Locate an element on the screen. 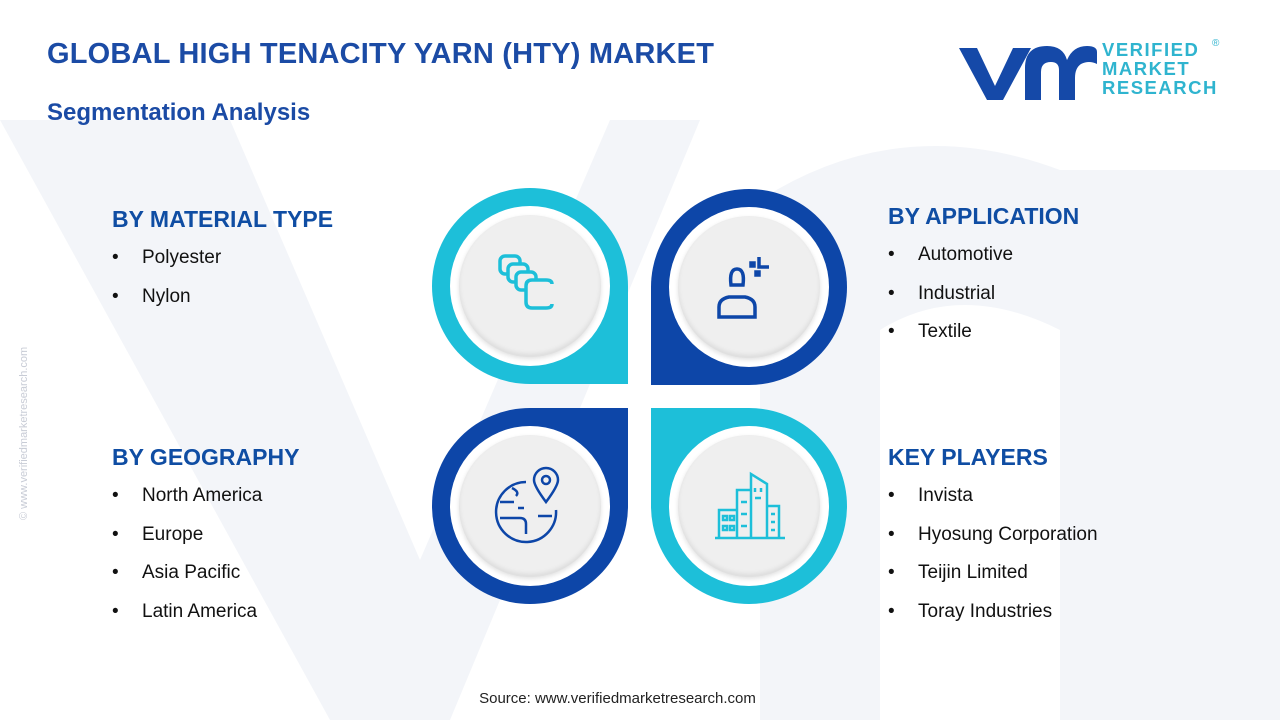 This screenshot has height=720, width=1280. list-item: • Teijin Limited is located at coordinates (993, 581).